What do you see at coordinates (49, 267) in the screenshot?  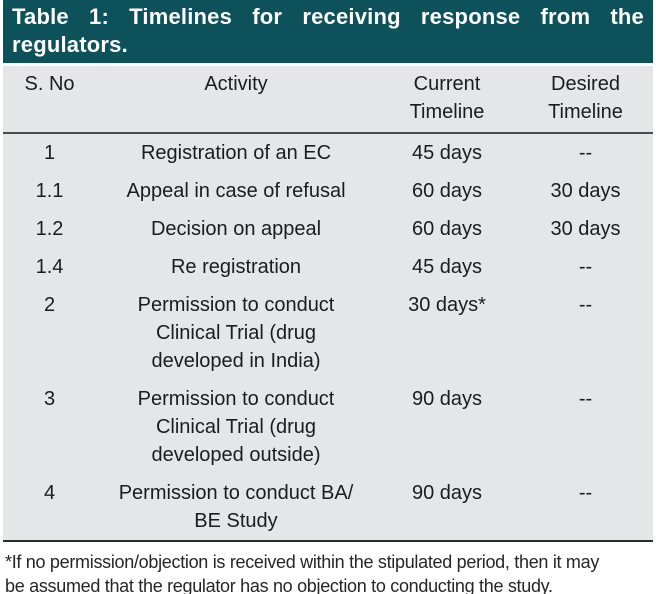 I see `cell-sno: 1.4` at bounding box center [49, 267].